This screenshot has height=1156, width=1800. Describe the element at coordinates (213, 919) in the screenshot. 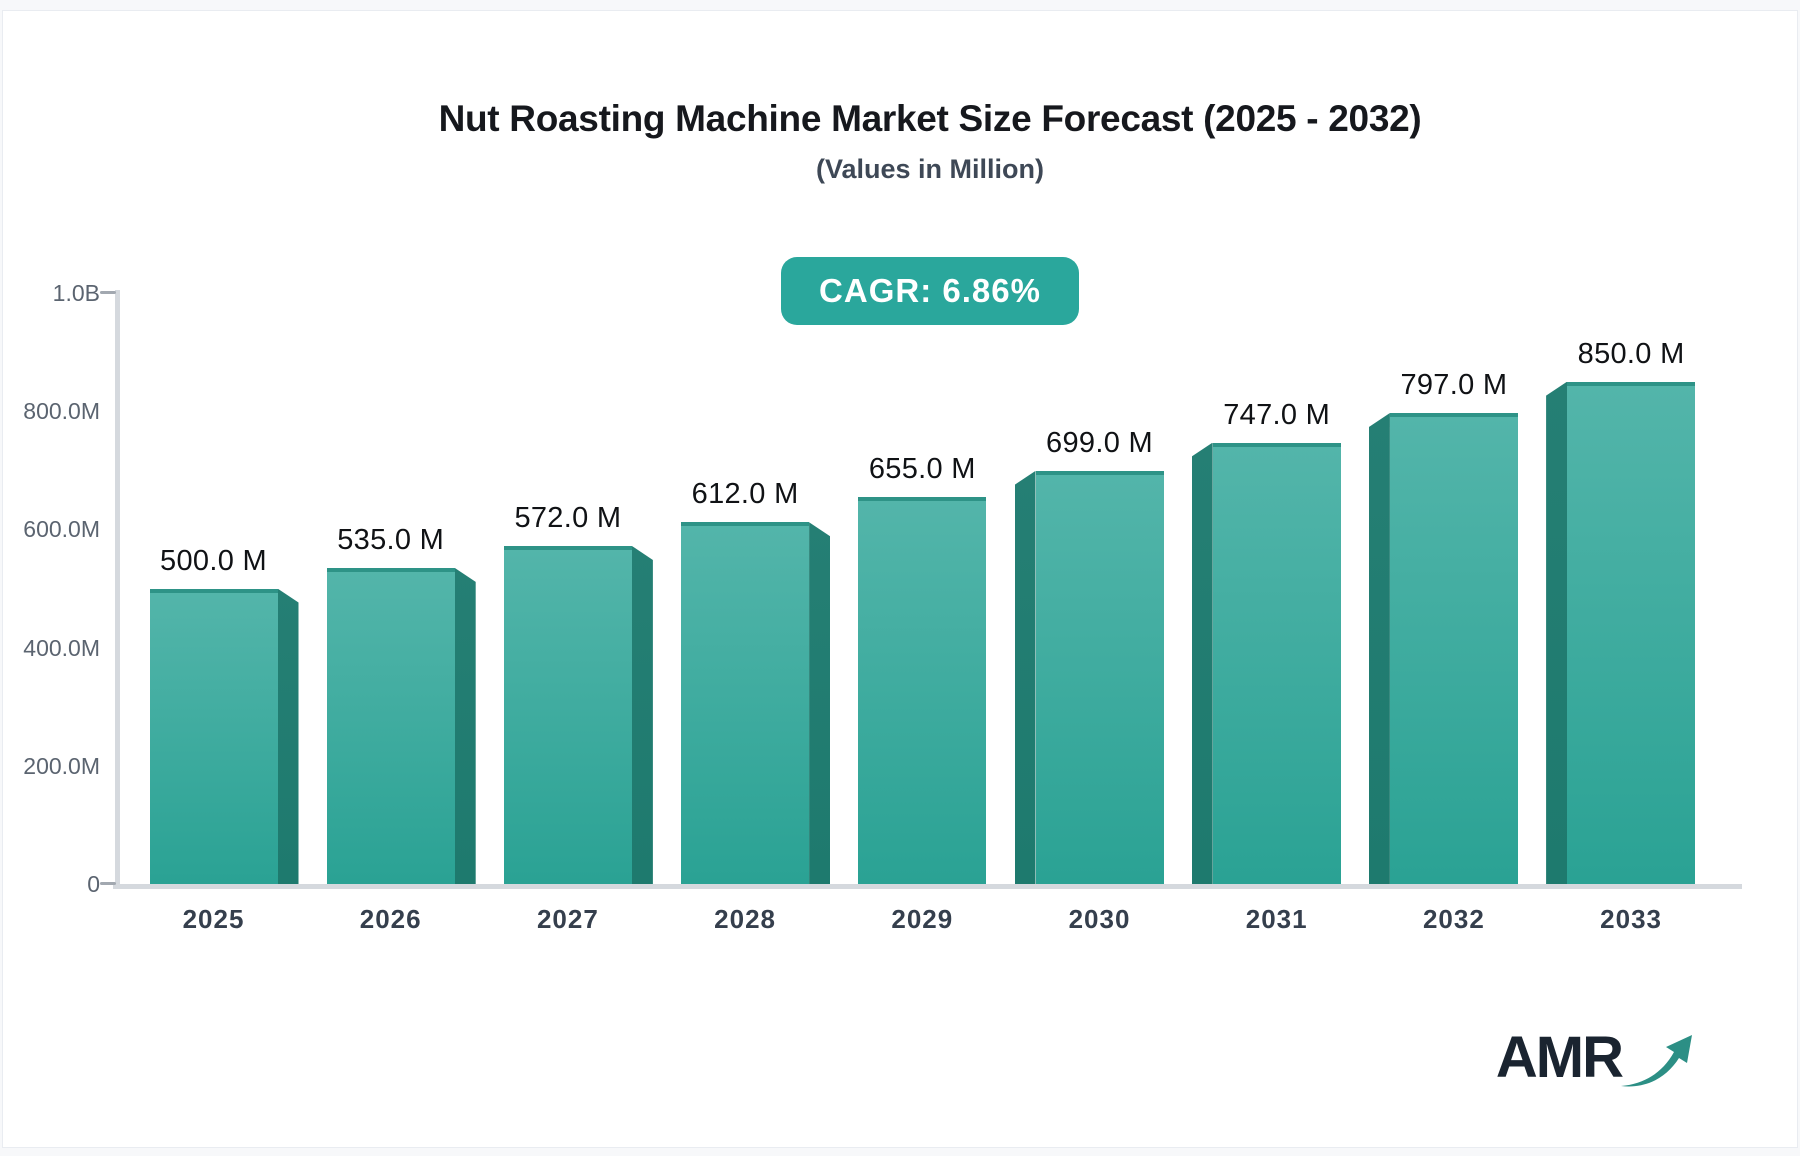

I see `x-axis-label: 2025` at that location.